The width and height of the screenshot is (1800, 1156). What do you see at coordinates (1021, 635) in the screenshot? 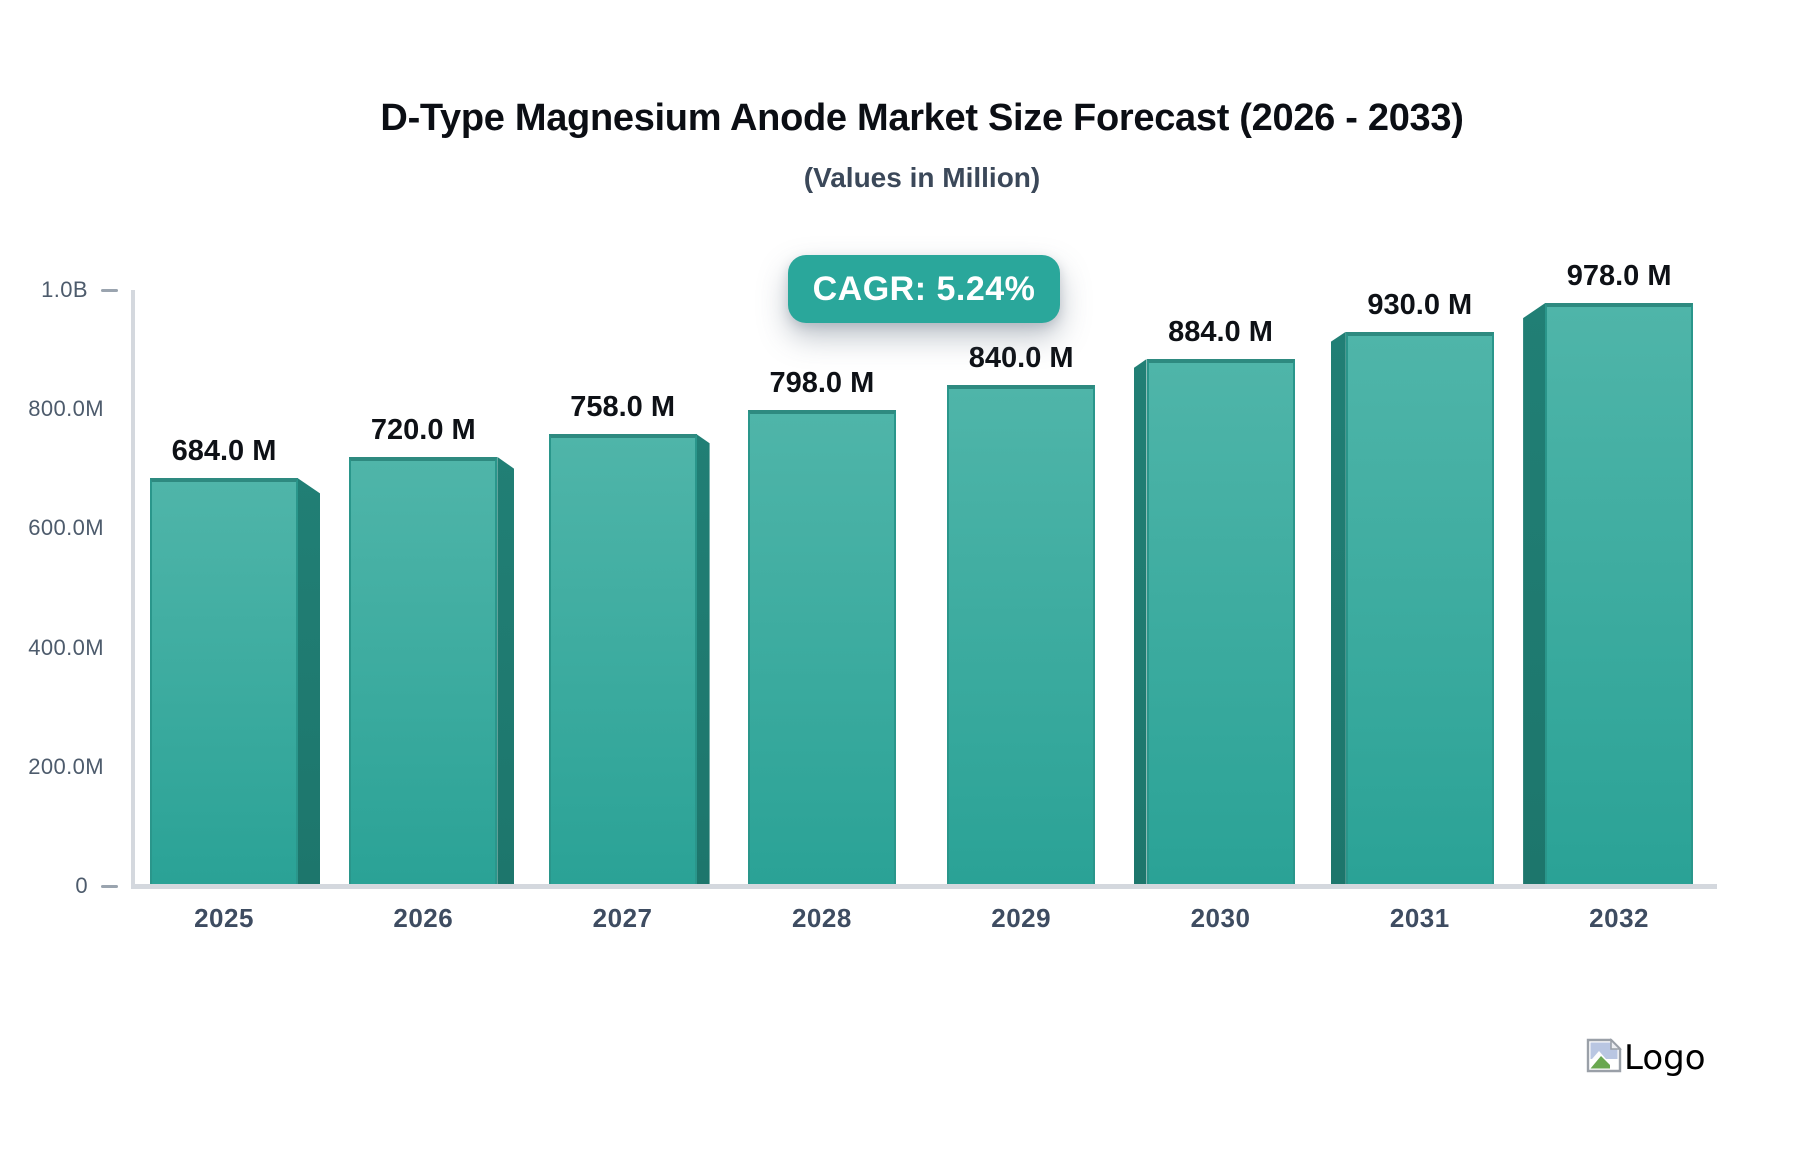
I see `bar-2029` at bounding box center [1021, 635].